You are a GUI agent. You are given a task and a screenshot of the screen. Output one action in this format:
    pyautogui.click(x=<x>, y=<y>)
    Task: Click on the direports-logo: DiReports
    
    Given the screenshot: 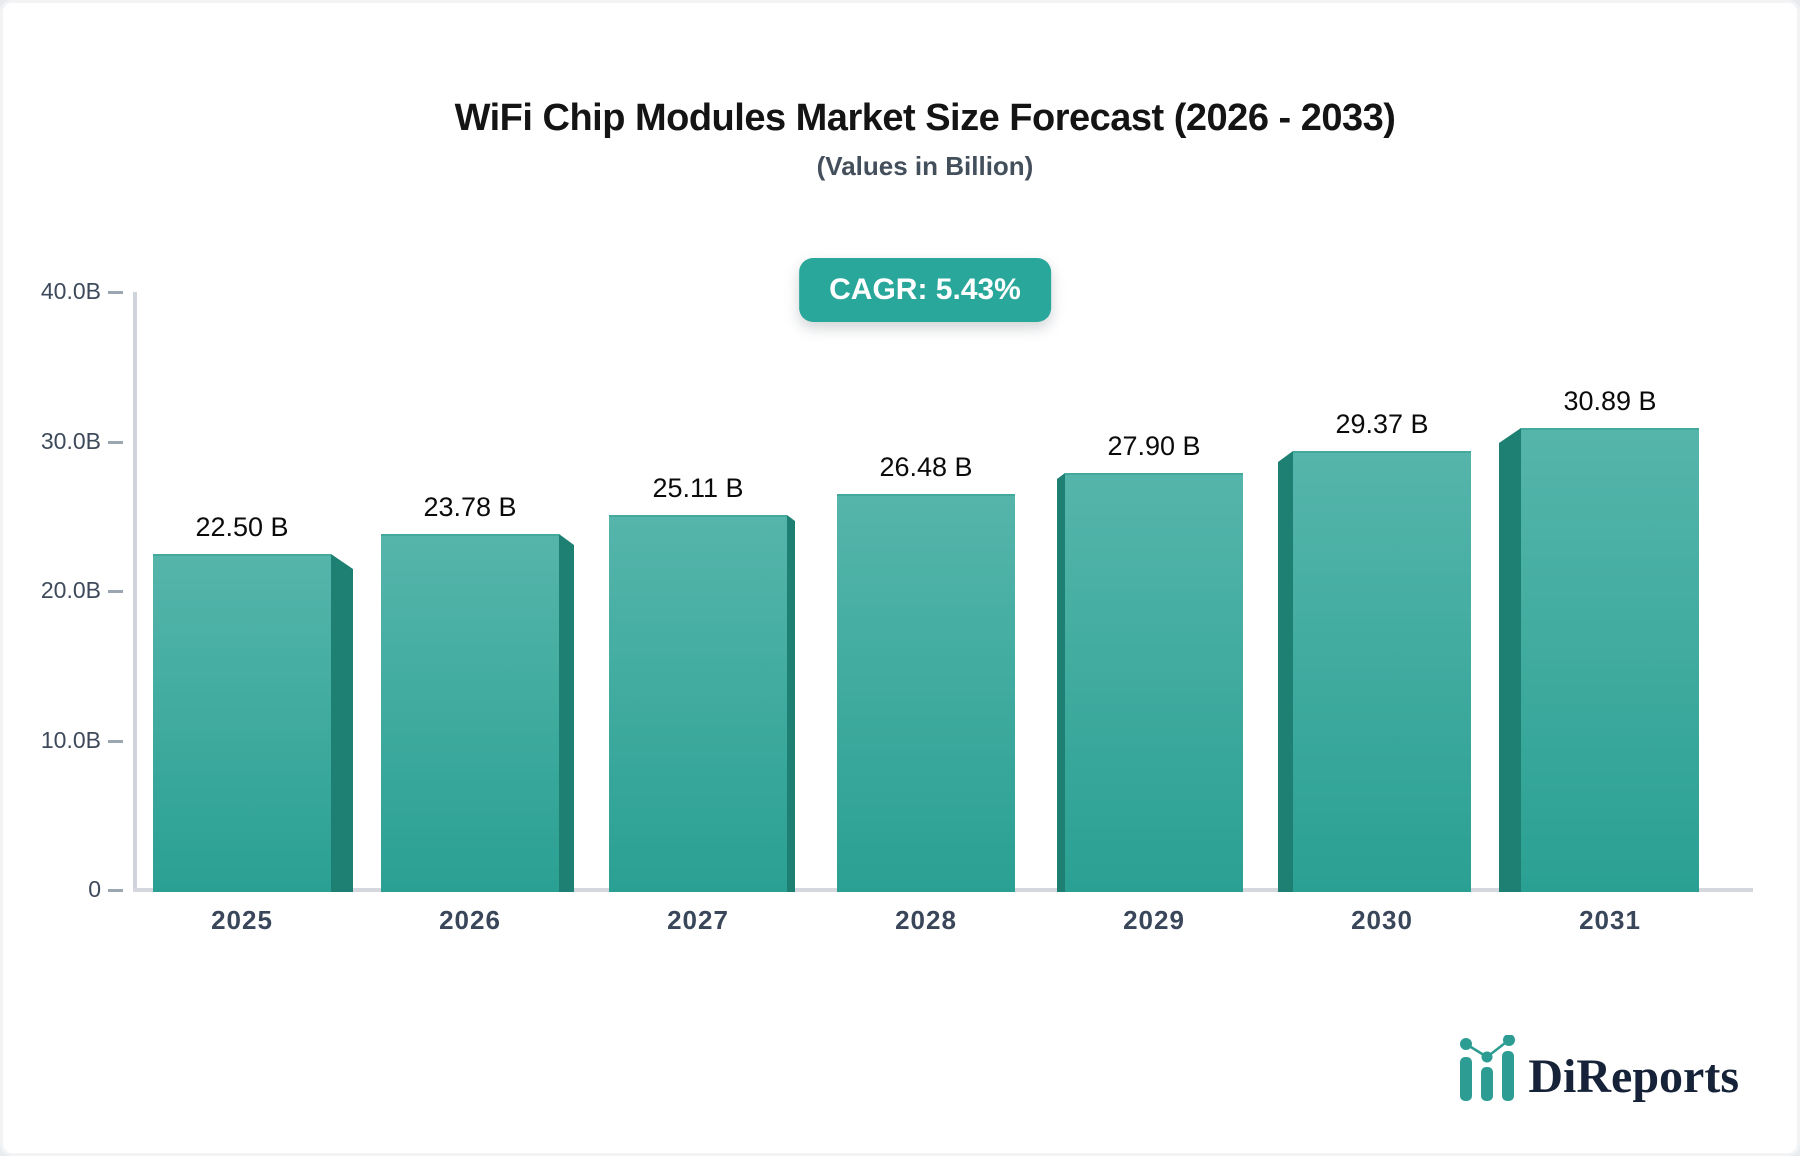 What is the action you would take?
    pyautogui.click(x=1598, y=1068)
    